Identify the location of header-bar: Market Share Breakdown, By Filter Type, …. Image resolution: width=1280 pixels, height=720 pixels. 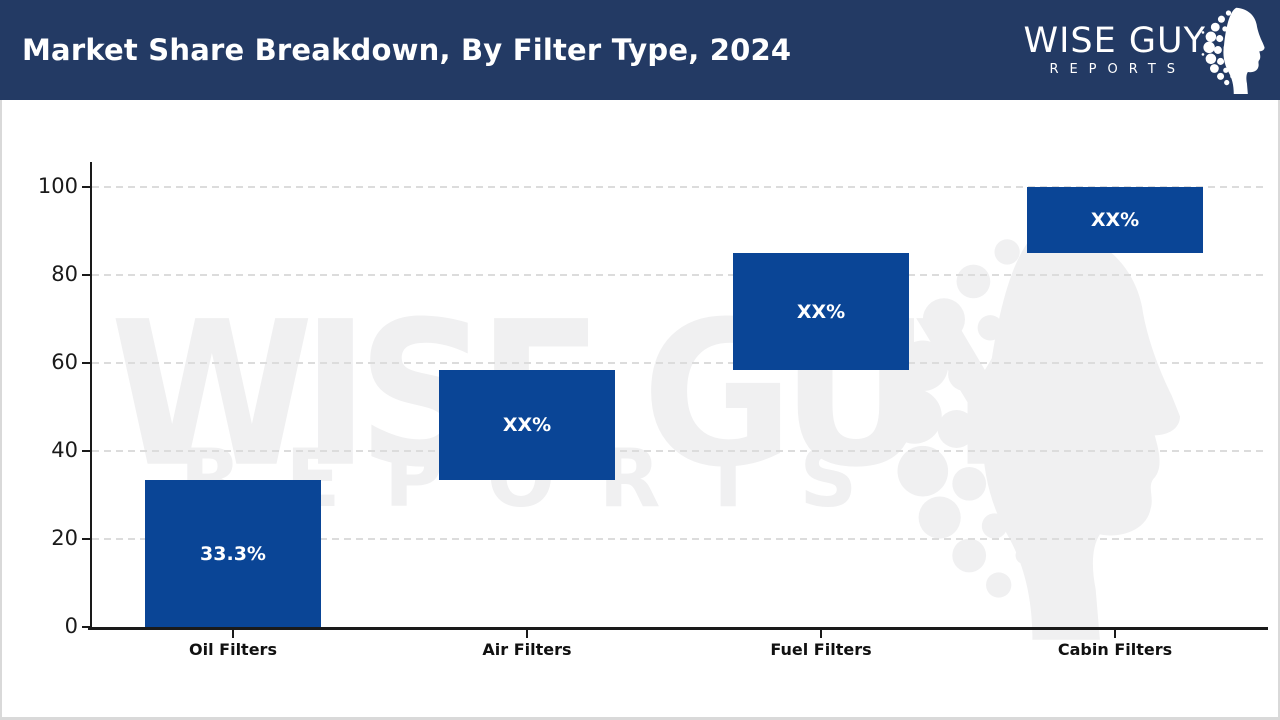
(640, 50).